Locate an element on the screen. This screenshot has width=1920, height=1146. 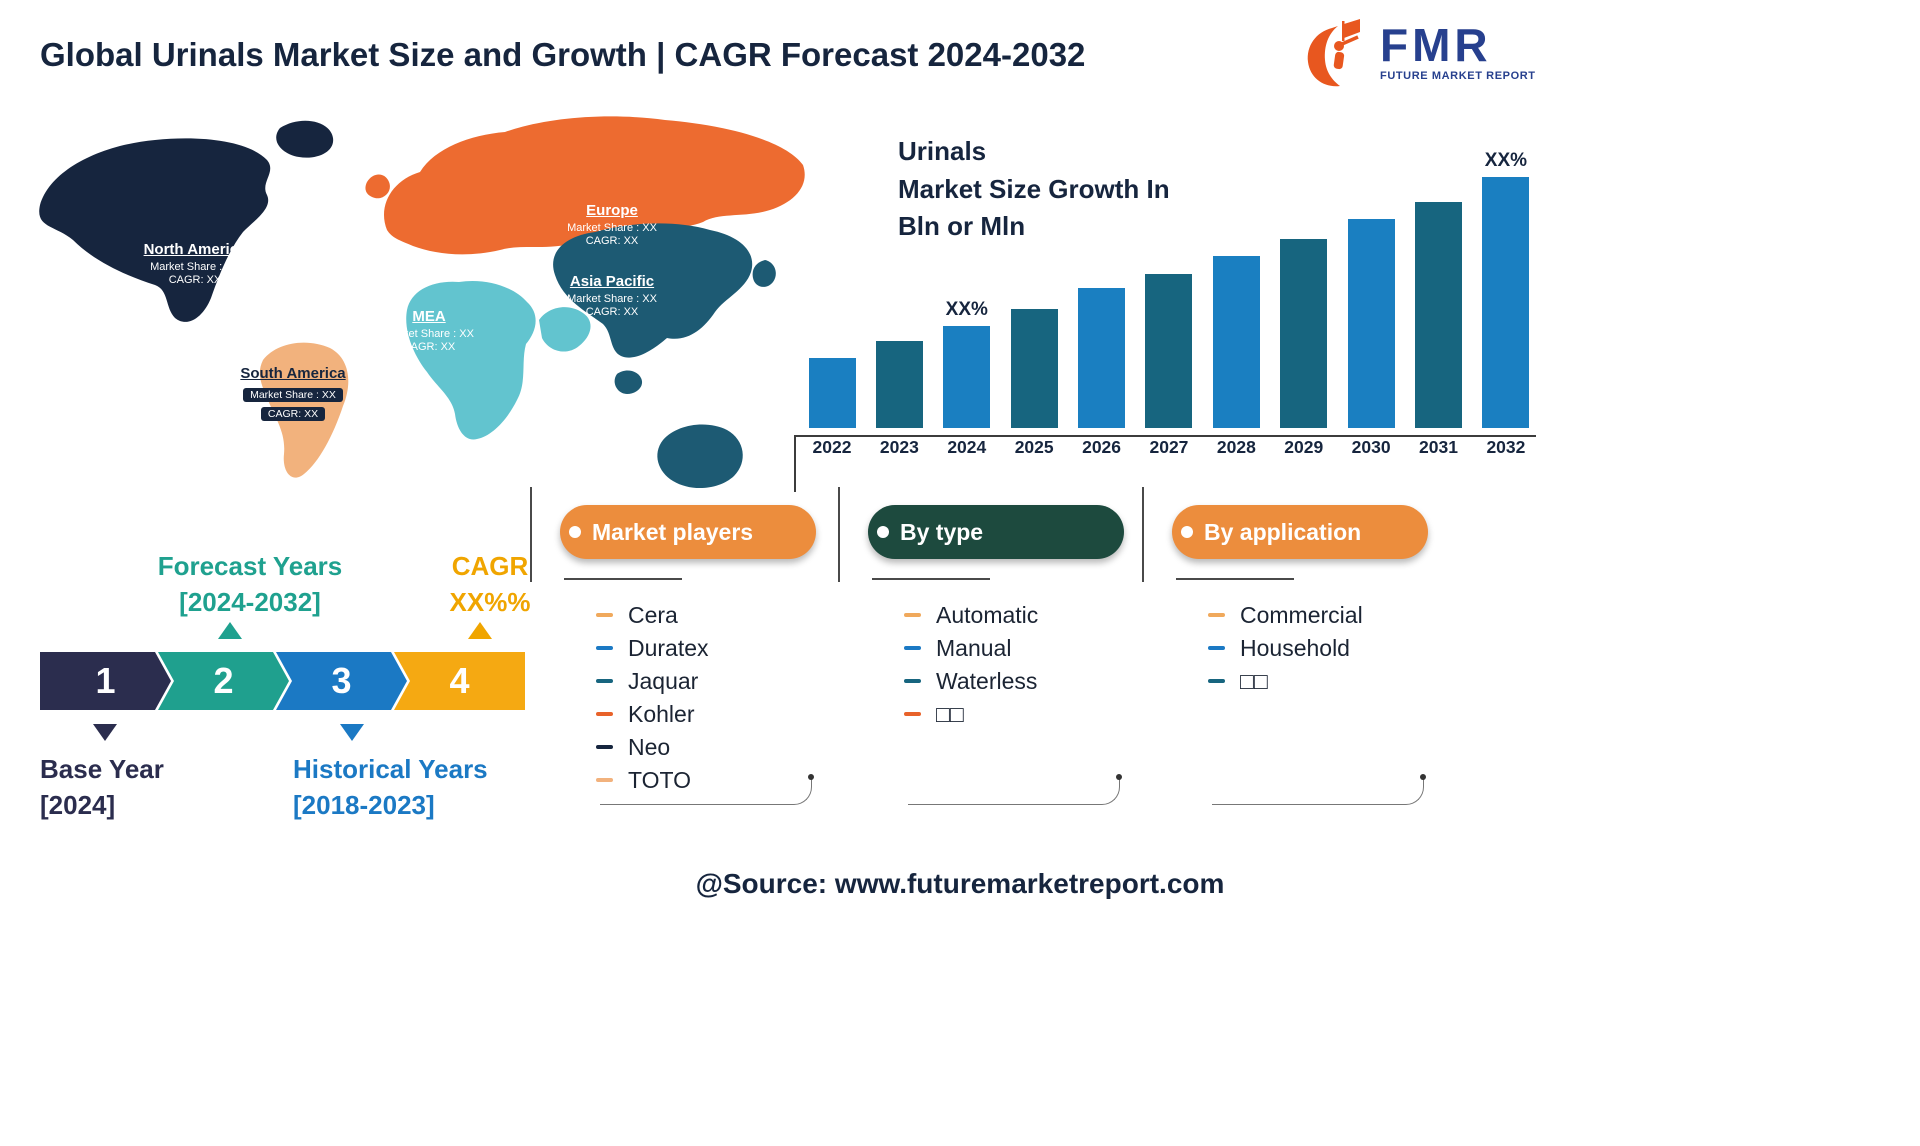
logo-abbr: FMR is located at coordinates (1436, 45).